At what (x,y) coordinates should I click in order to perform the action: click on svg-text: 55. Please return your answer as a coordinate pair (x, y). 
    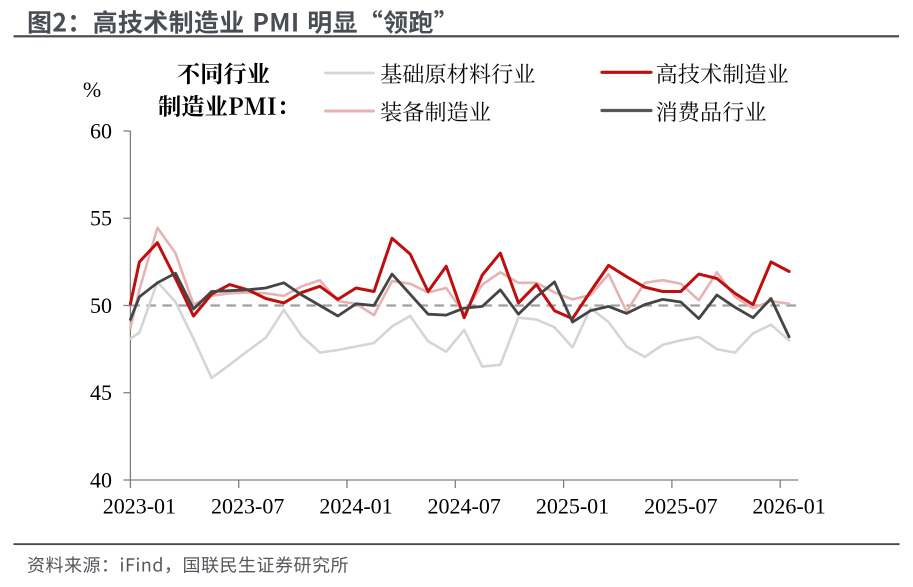
    Looking at the image, I should click on (101, 218).